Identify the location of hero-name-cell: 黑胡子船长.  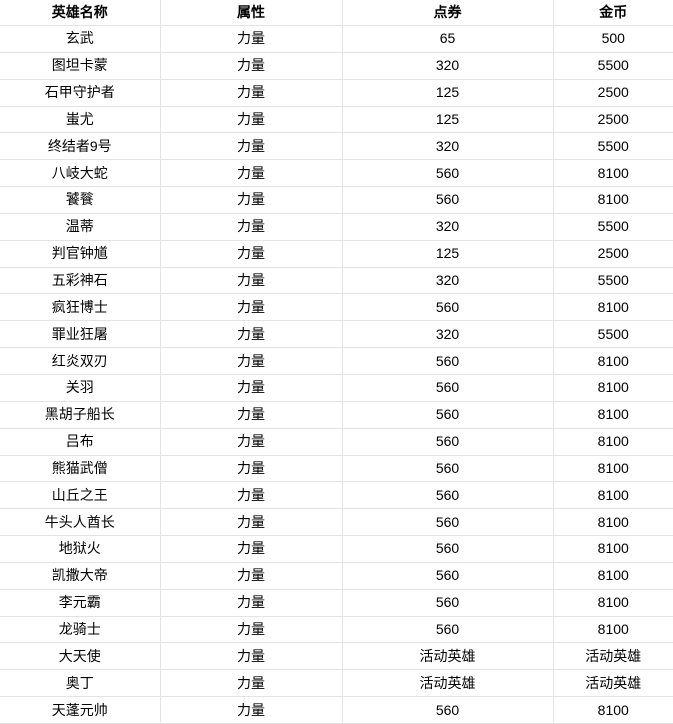
(80, 415).